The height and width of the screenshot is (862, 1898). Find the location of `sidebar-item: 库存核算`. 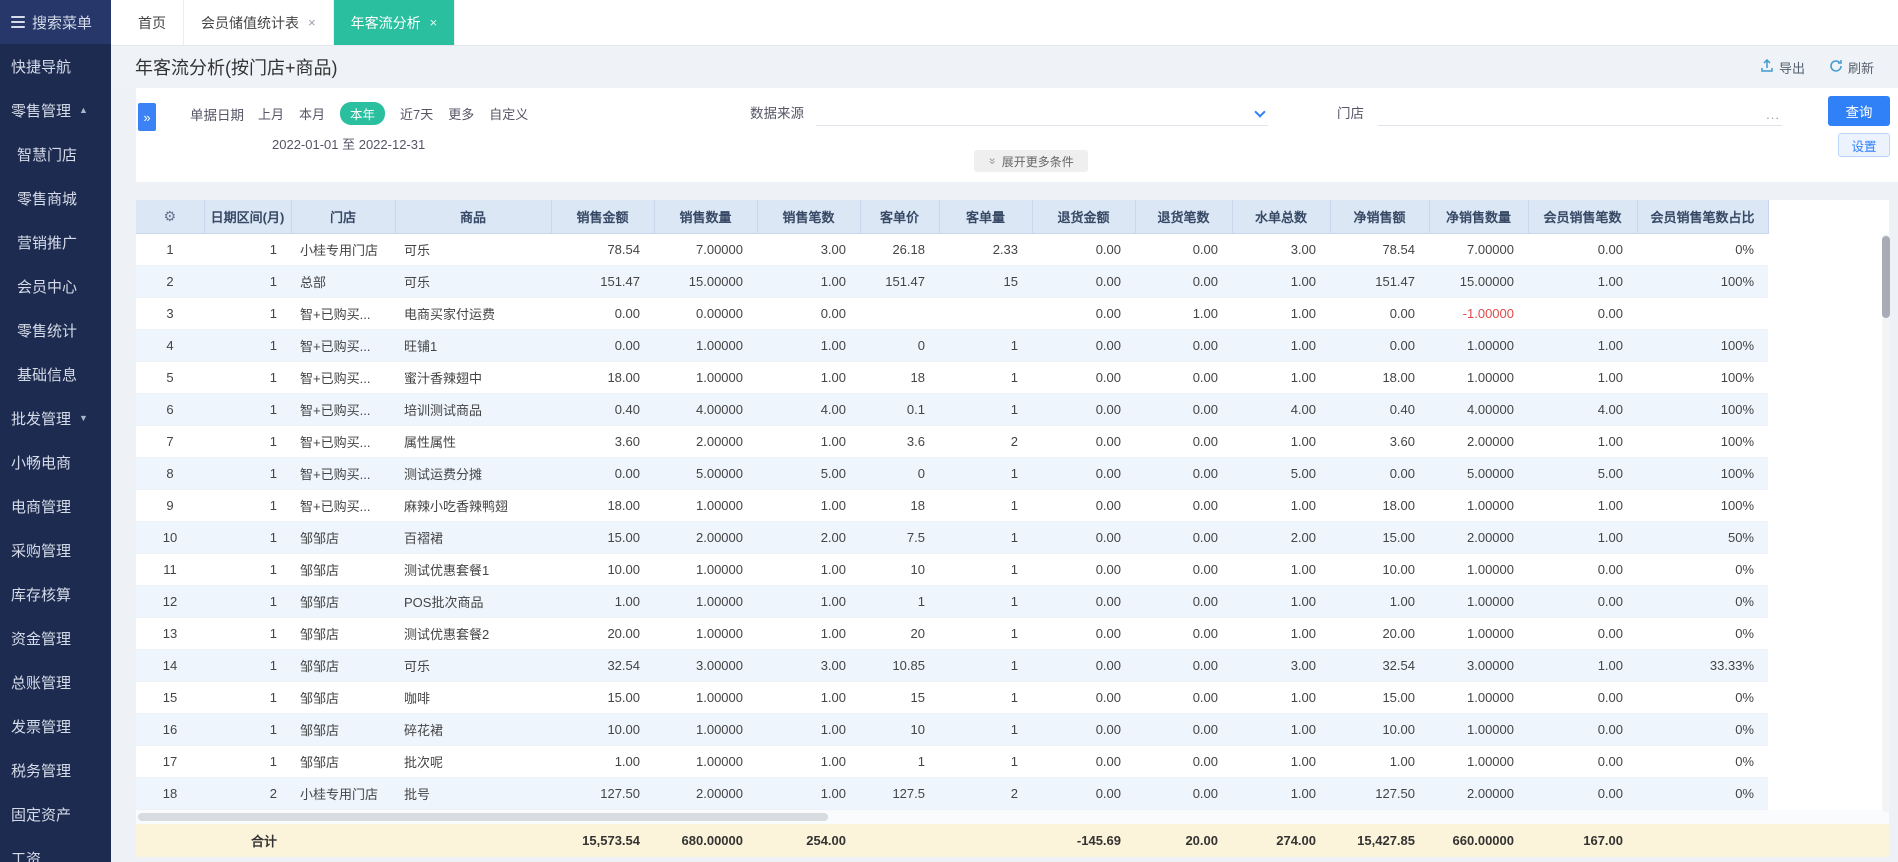

sidebar-item: 库存核算 is located at coordinates (55, 594).